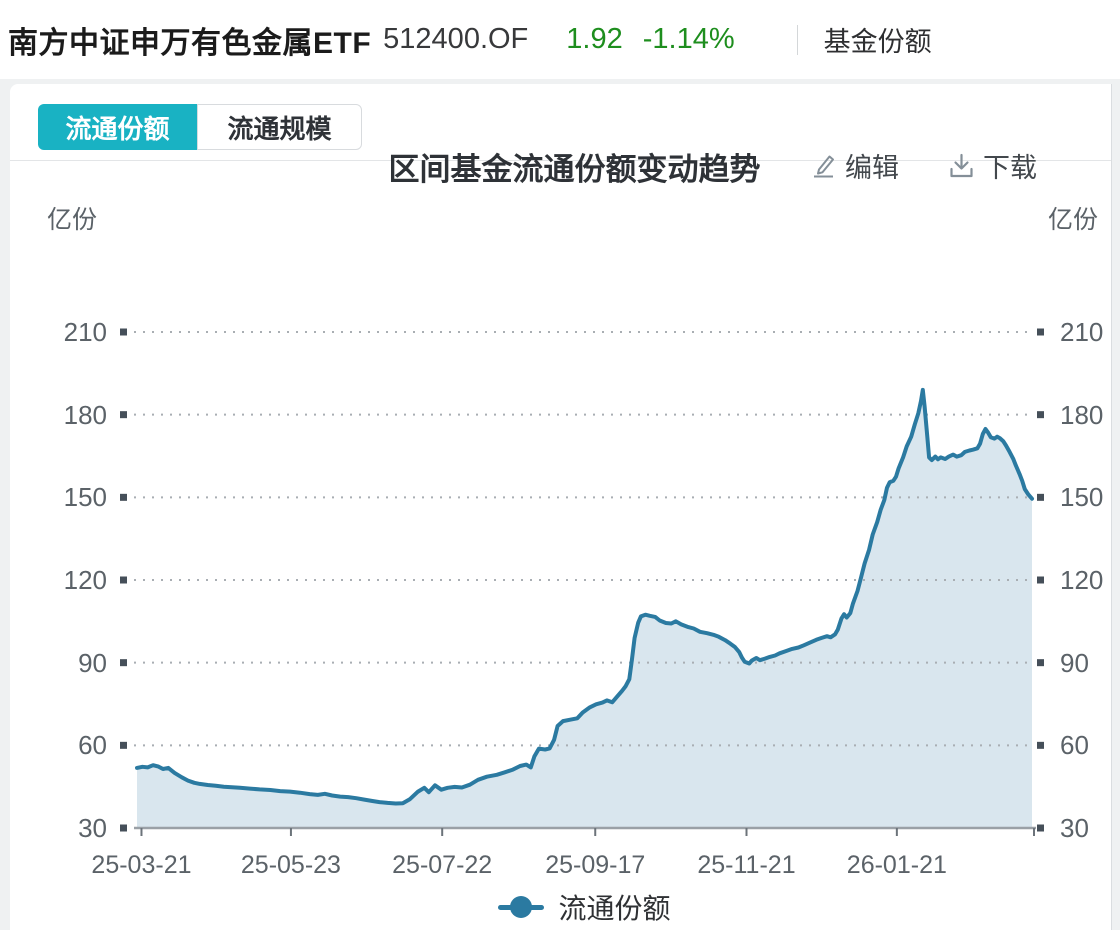 This screenshot has width=1120, height=930. Describe the element at coordinates (746, 865) in the screenshot. I see `x-axis-label: 25-11-21` at that location.